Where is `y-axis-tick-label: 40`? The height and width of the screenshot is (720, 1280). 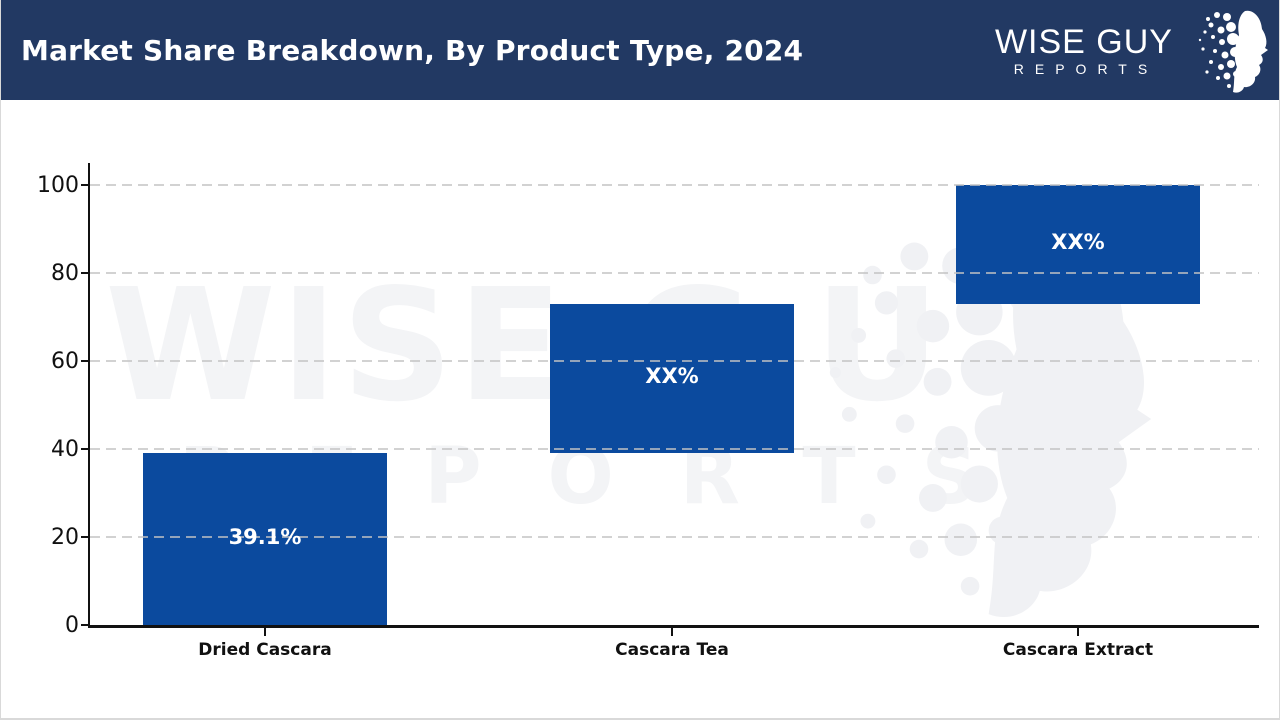 y-axis-tick-label: 40 is located at coordinates (65, 449).